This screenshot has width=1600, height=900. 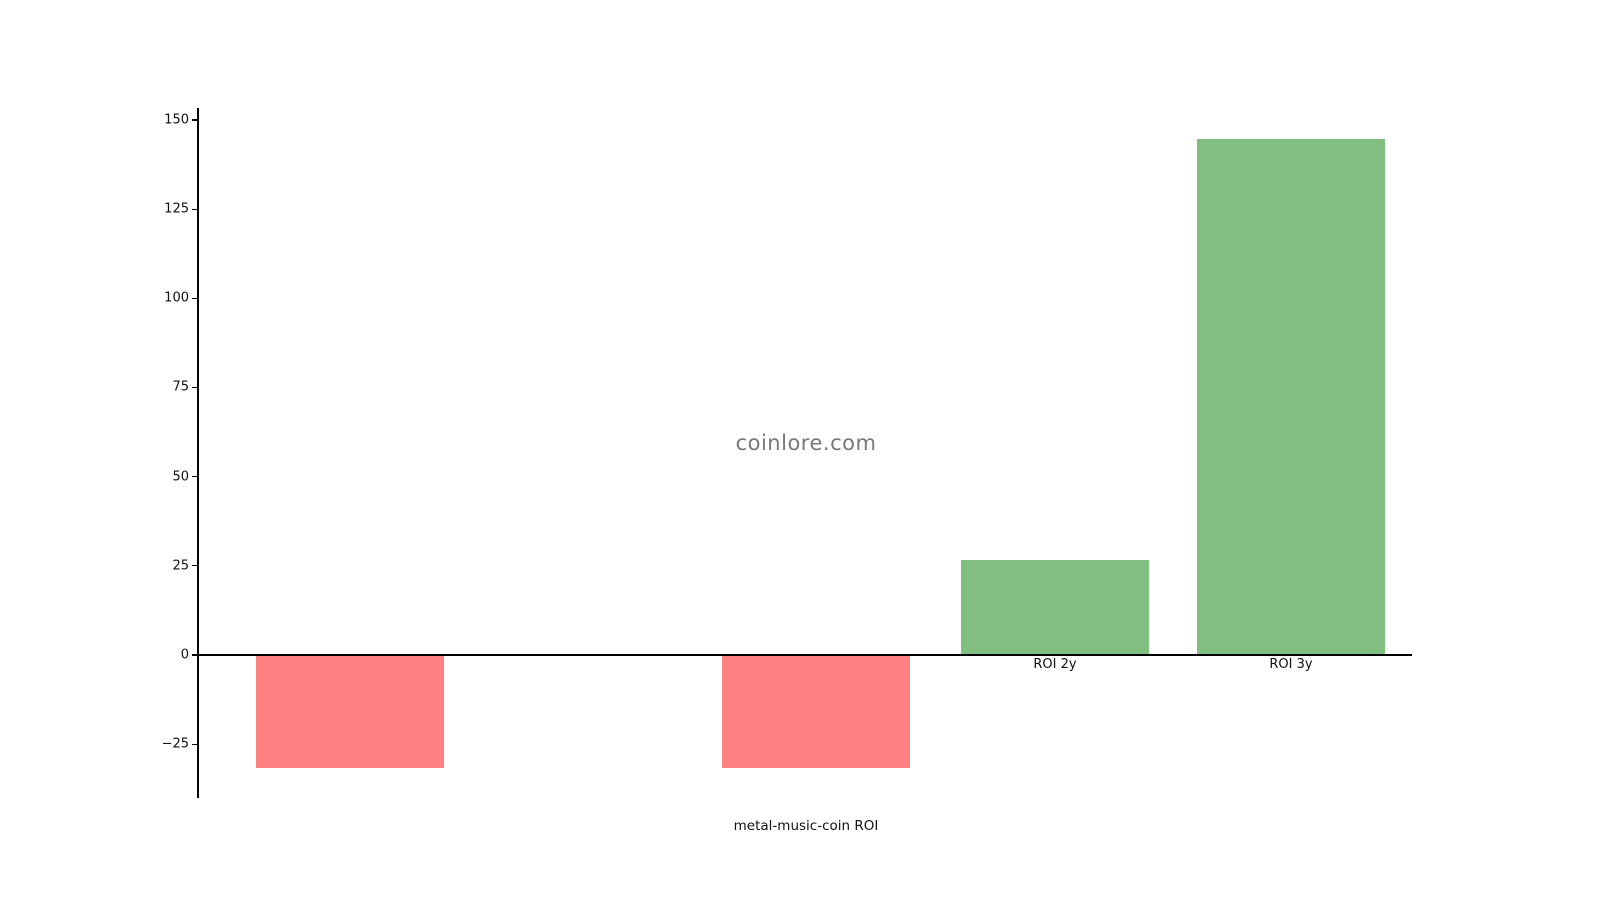 What do you see at coordinates (184, 655) in the screenshot?
I see `y-tick-label-0: 0` at bounding box center [184, 655].